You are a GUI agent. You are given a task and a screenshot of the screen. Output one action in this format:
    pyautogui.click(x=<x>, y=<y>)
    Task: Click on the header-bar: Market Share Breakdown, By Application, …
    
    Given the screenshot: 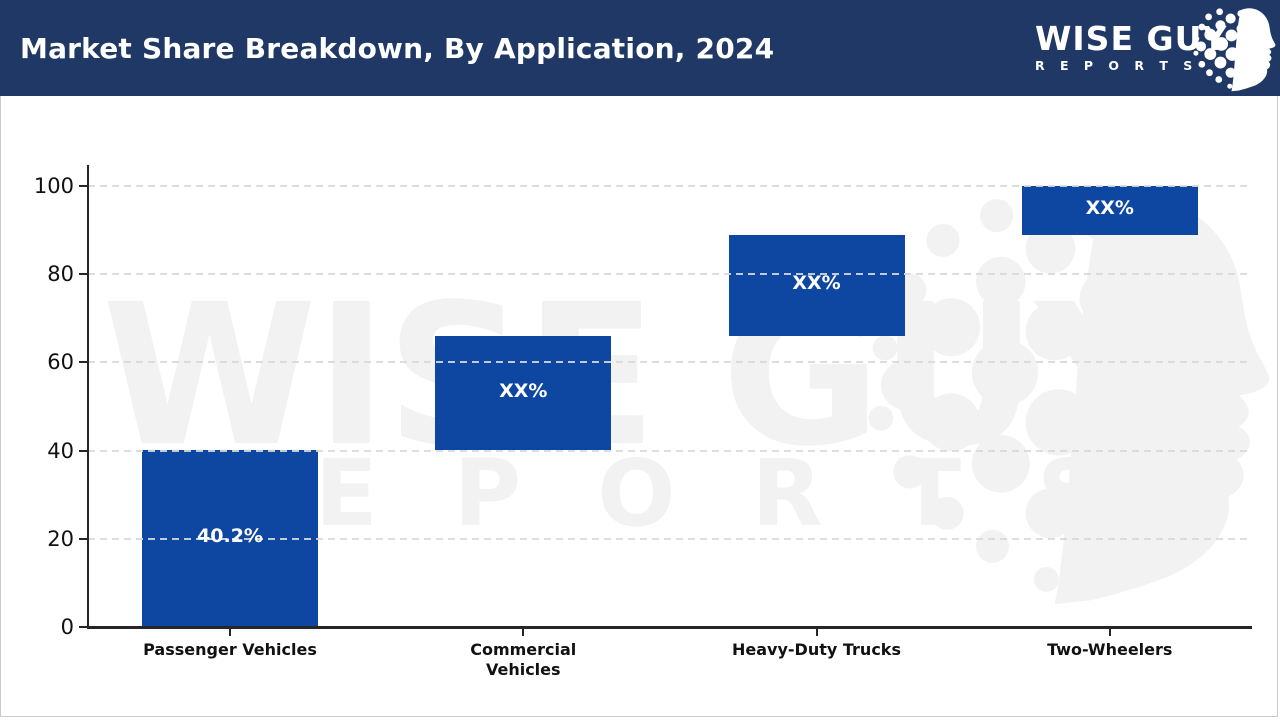 What is the action you would take?
    pyautogui.click(x=640, y=48)
    